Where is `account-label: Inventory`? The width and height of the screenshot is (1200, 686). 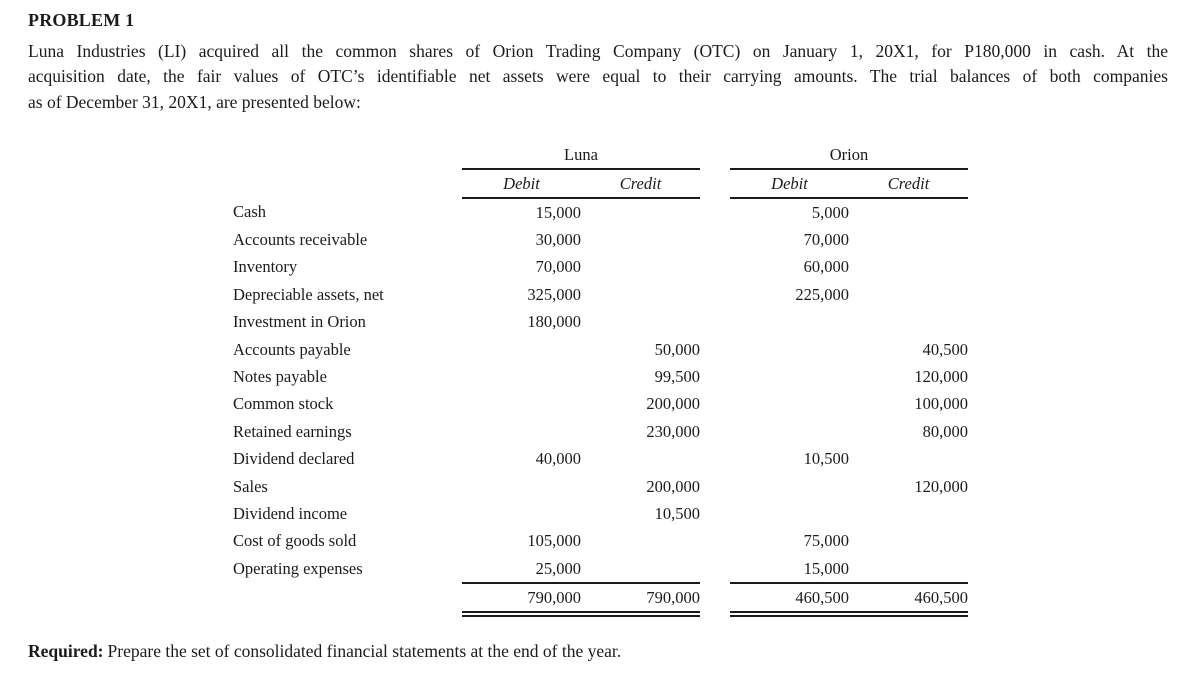 account-label: Inventory is located at coordinates (265, 267).